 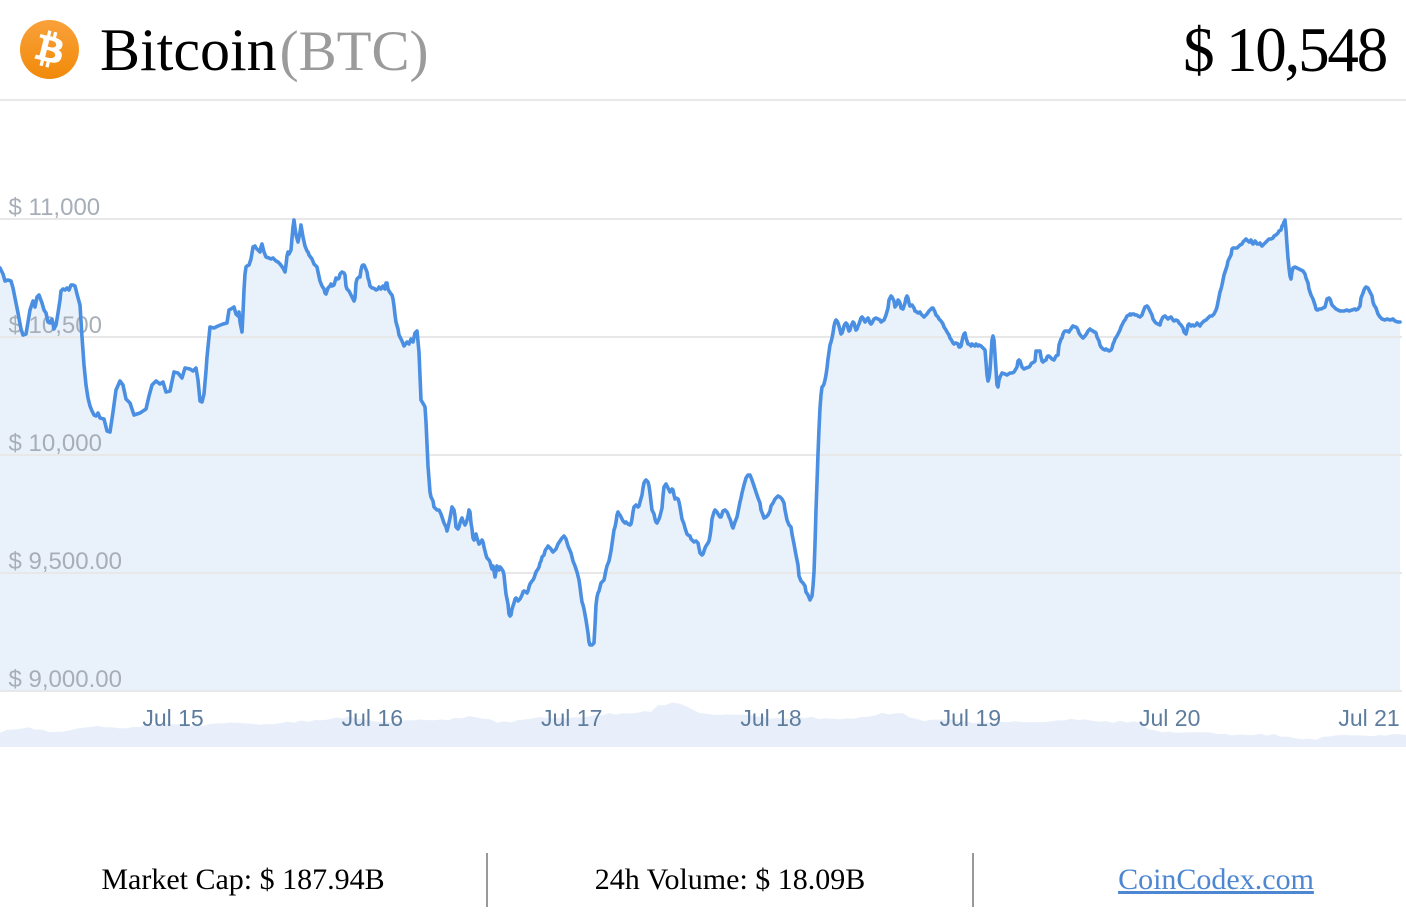 What do you see at coordinates (770, 718) in the screenshot?
I see `svg-text: Jul 18` at bounding box center [770, 718].